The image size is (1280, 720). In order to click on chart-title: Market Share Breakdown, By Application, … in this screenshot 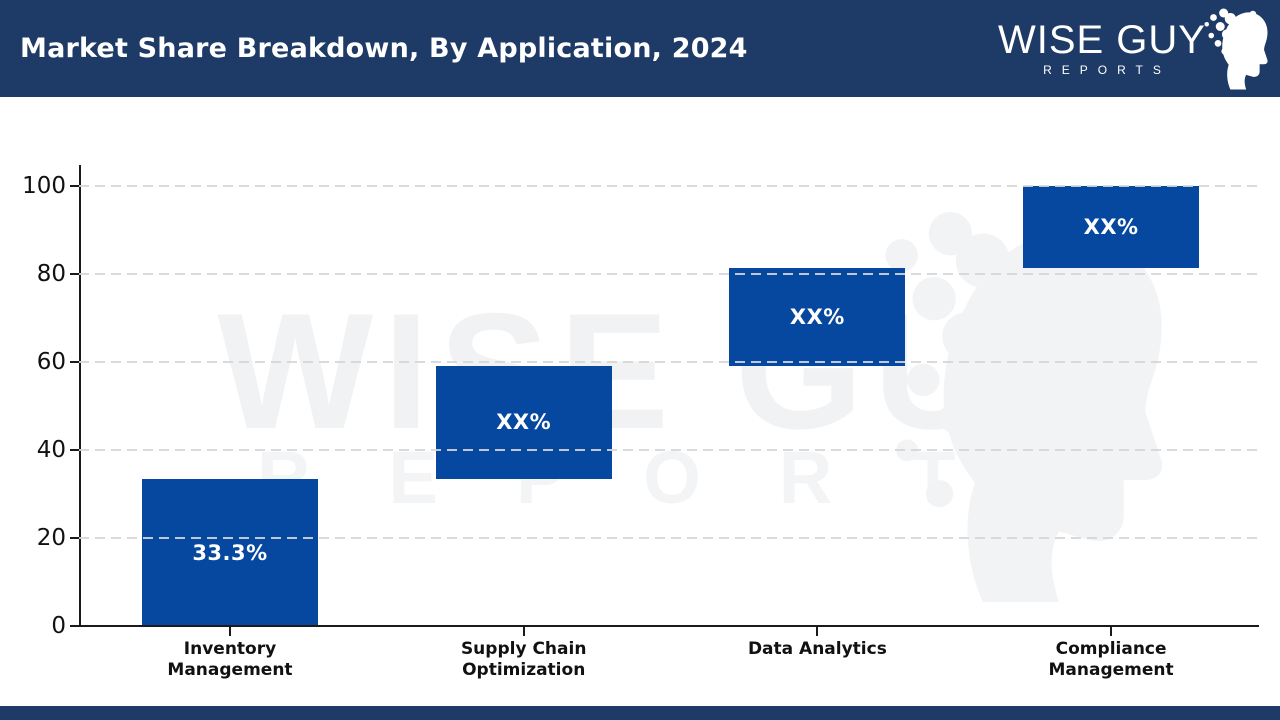, I will do `click(384, 48)`.